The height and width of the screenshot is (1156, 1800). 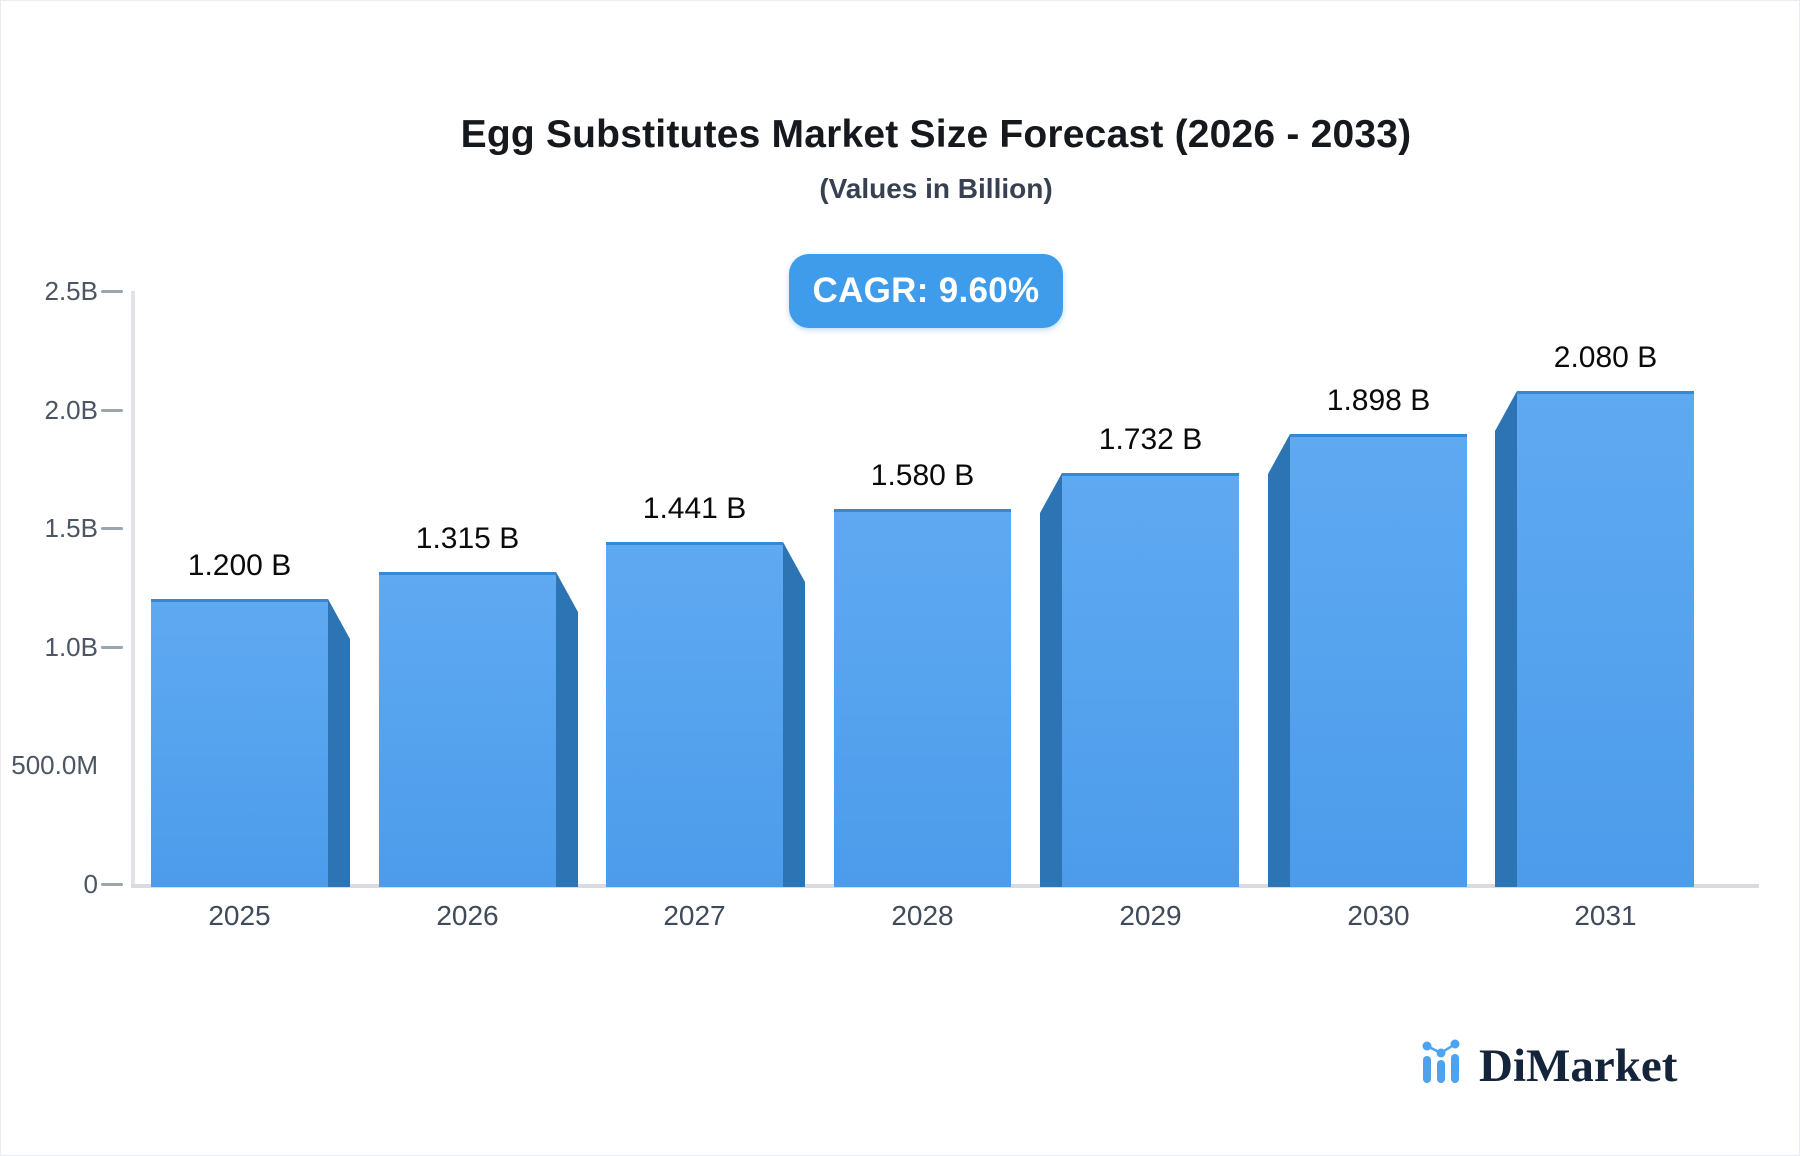 What do you see at coordinates (922, 698) in the screenshot?
I see `bar-2028` at bounding box center [922, 698].